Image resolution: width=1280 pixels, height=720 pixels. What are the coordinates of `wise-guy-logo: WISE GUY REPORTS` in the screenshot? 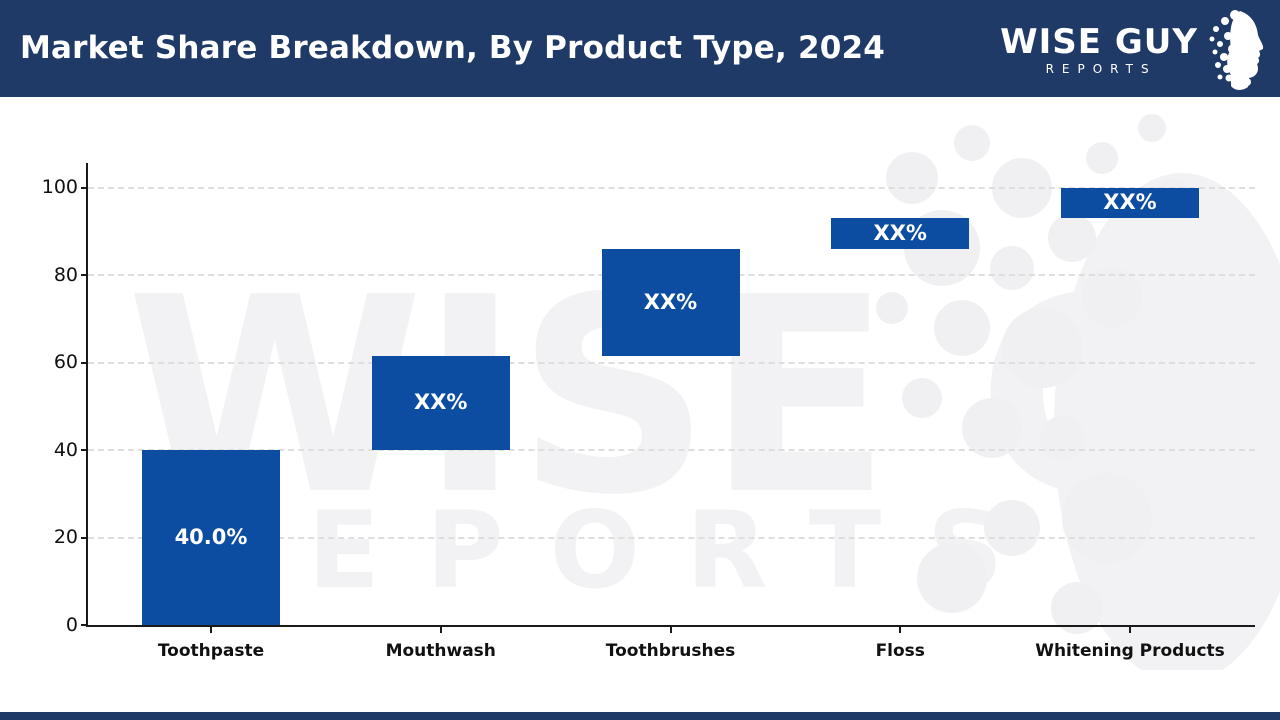 It's located at (1133, 50).